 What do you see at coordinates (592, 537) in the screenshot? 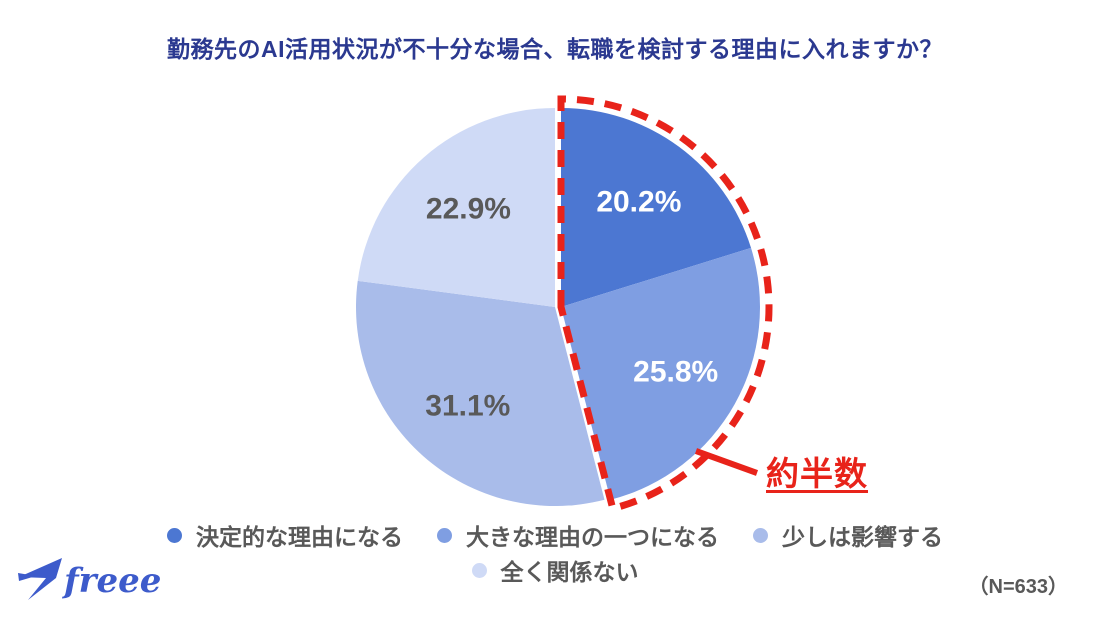
I see `legend-label: 大きな理由の一つになる` at bounding box center [592, 537].